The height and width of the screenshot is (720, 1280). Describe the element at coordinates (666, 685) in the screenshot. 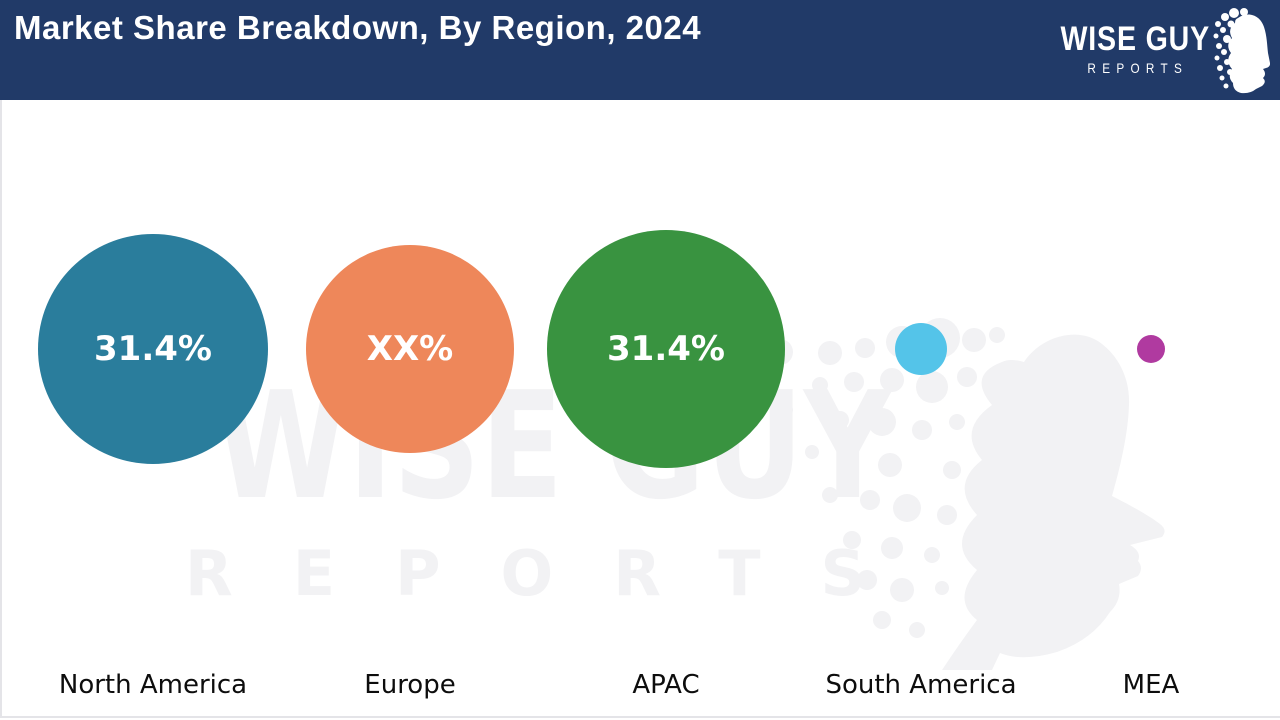

I see `category-label-apac: APAC` at that location.